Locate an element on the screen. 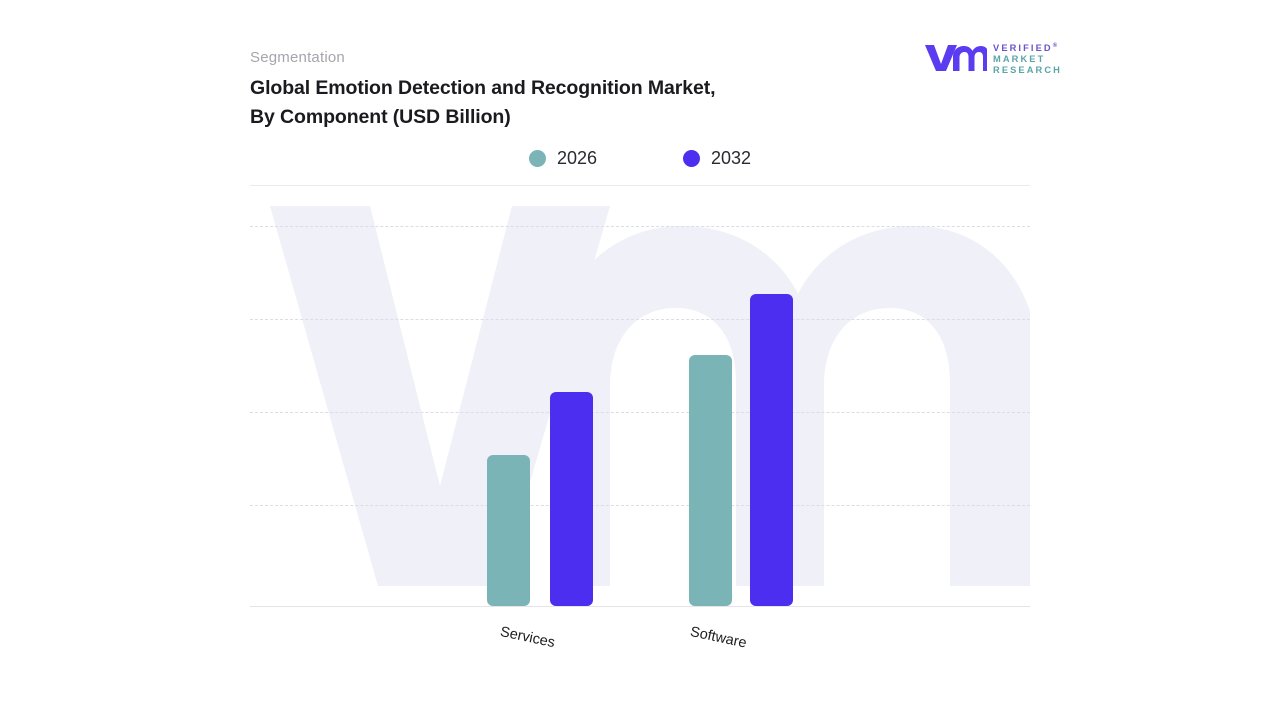 This screenshot has width=1280, height=720. x-axis-labels: Services Software is located at coordinates (640, 641).